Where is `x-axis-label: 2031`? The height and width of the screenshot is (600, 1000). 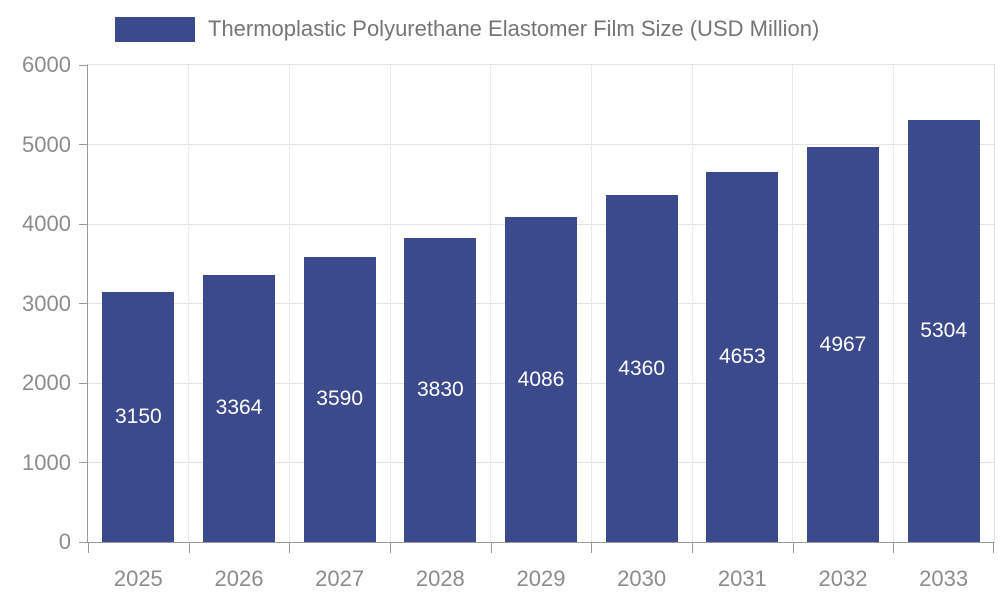
x-axis-label: 2031 is located at coordinates (742, 578).